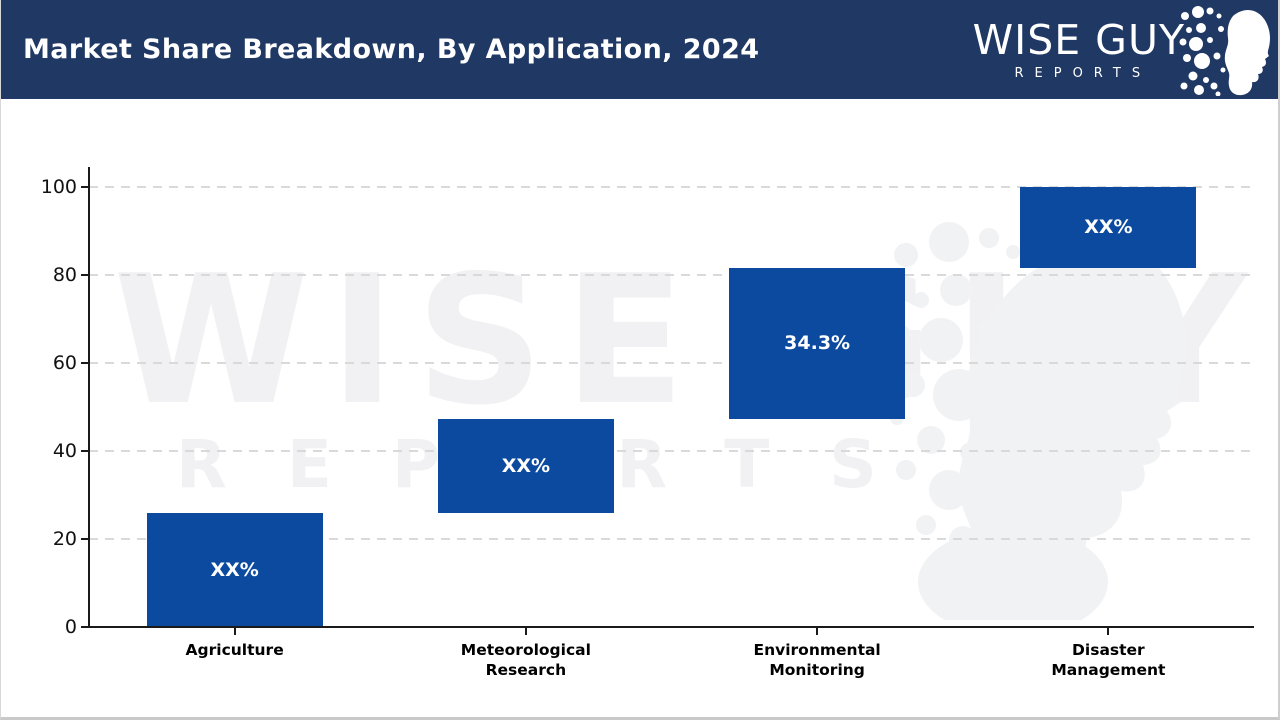 Image resolution: width=1280 pixels, height=720 pixels. What do you see at coordinates (1108, 670) in the screenshot?
I see `x-axis-label-line: Management` at bounding box center [1108, 670].